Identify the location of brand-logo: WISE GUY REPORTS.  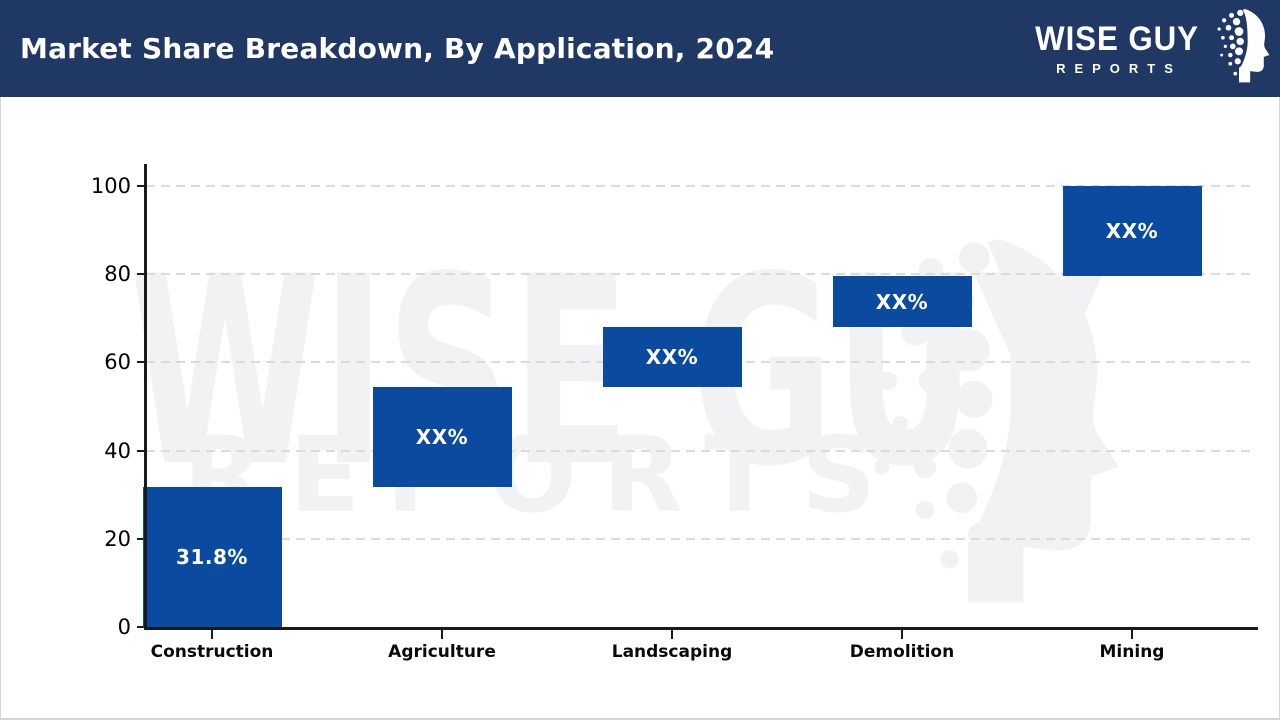
(1149, 49).